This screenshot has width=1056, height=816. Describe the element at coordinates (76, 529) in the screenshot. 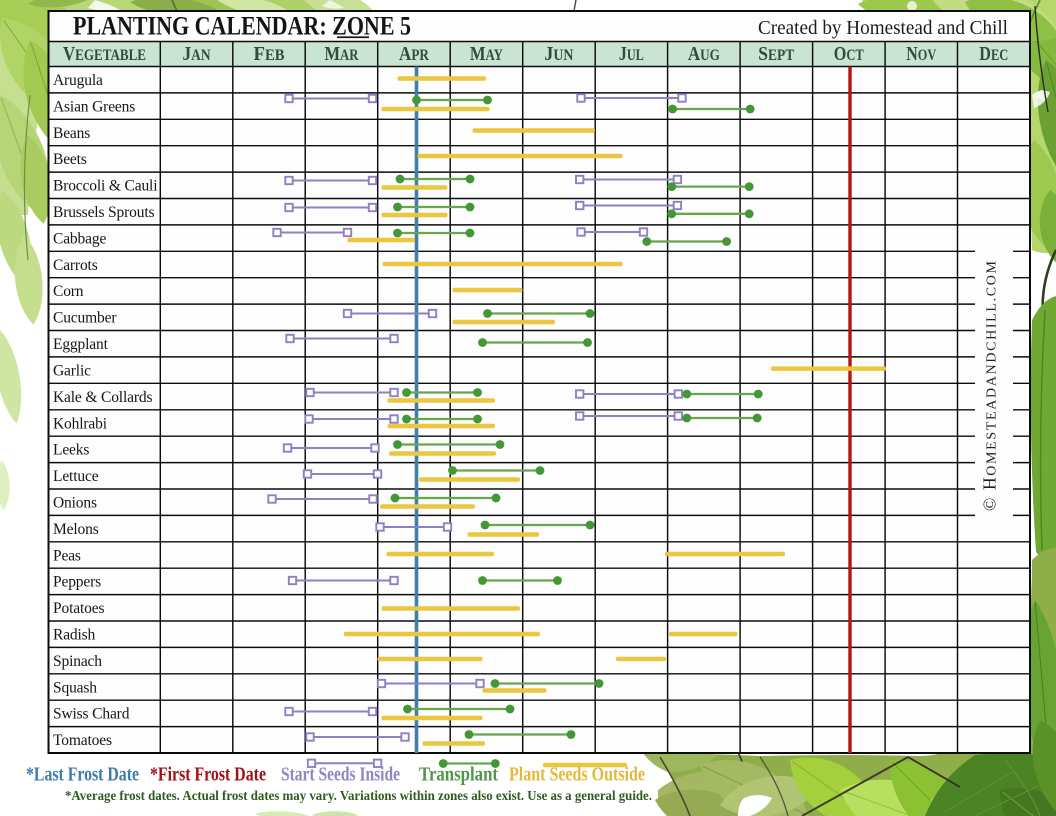

I see `svg-text: Melons` at that location.